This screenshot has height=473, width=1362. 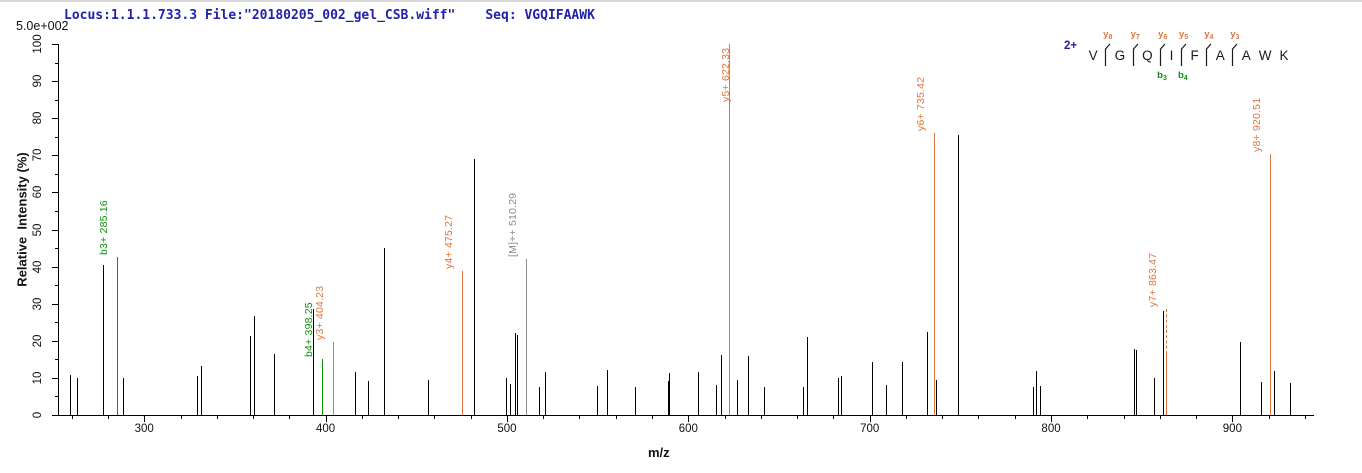 I want to click on cleavage-mark: y3, so click(x=1234, y=49).